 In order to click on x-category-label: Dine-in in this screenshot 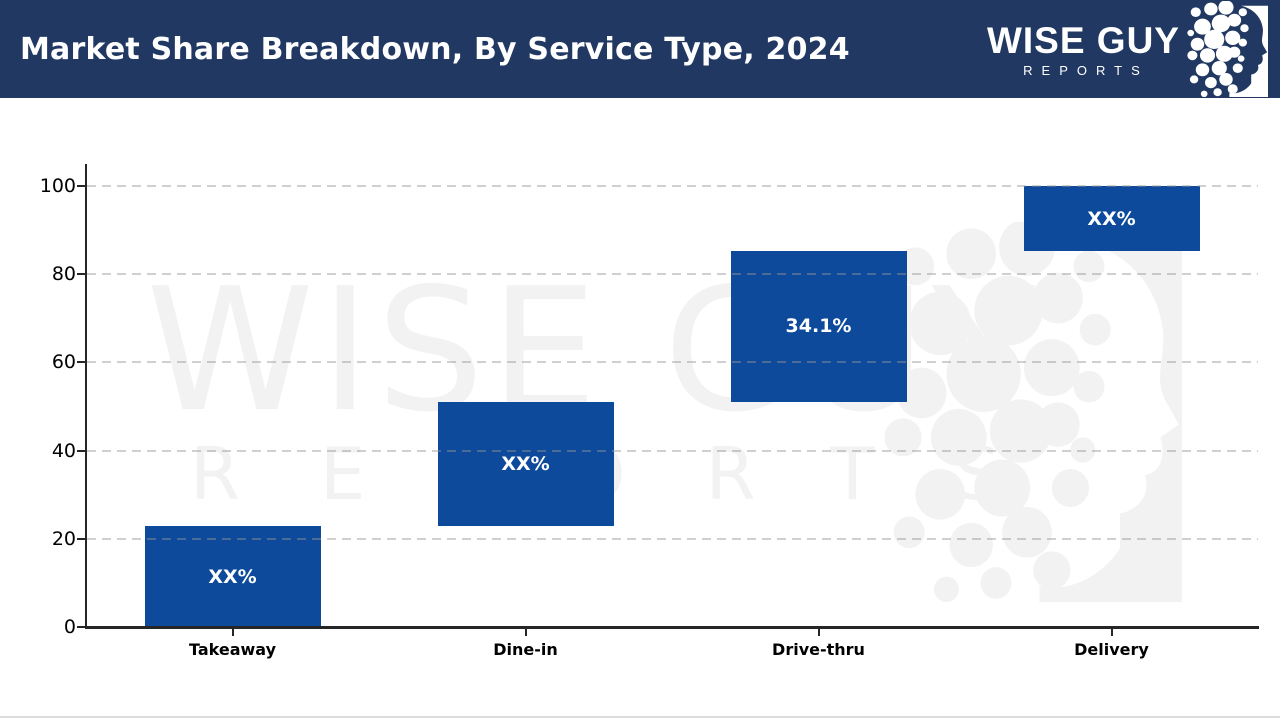, I will do `click(525, 649)`.